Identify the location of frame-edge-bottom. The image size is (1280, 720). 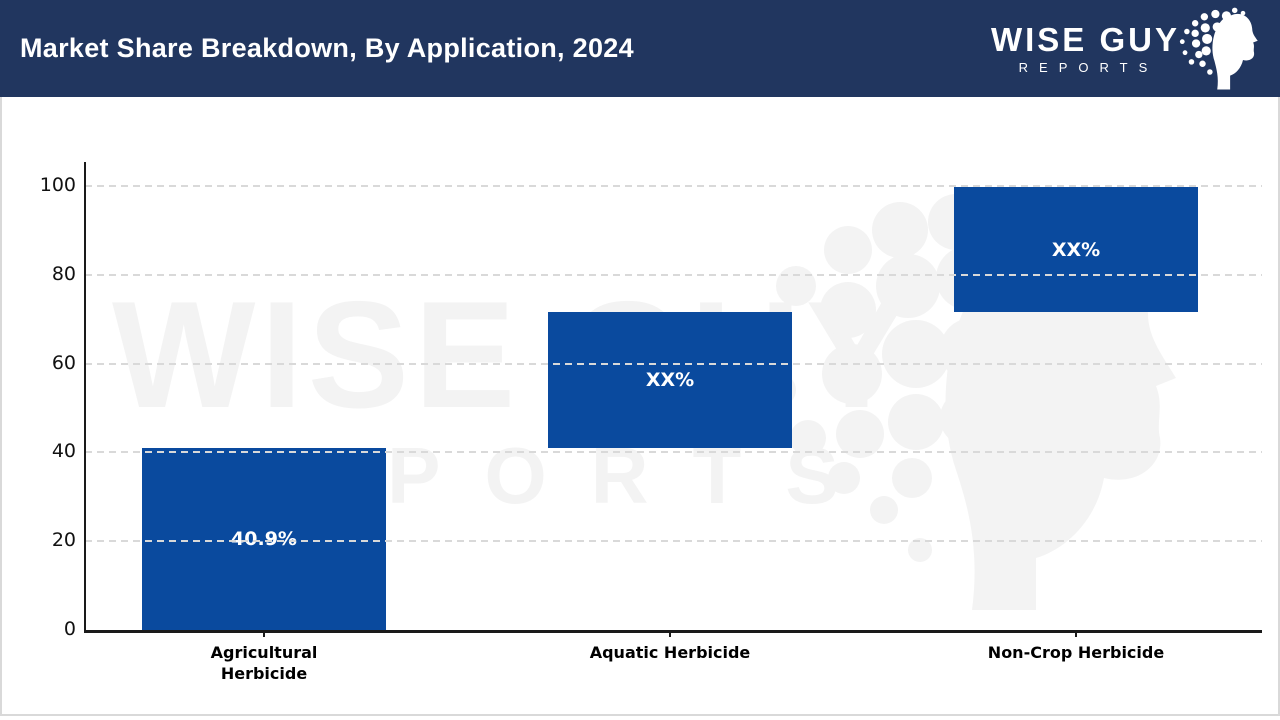
(640, 715).